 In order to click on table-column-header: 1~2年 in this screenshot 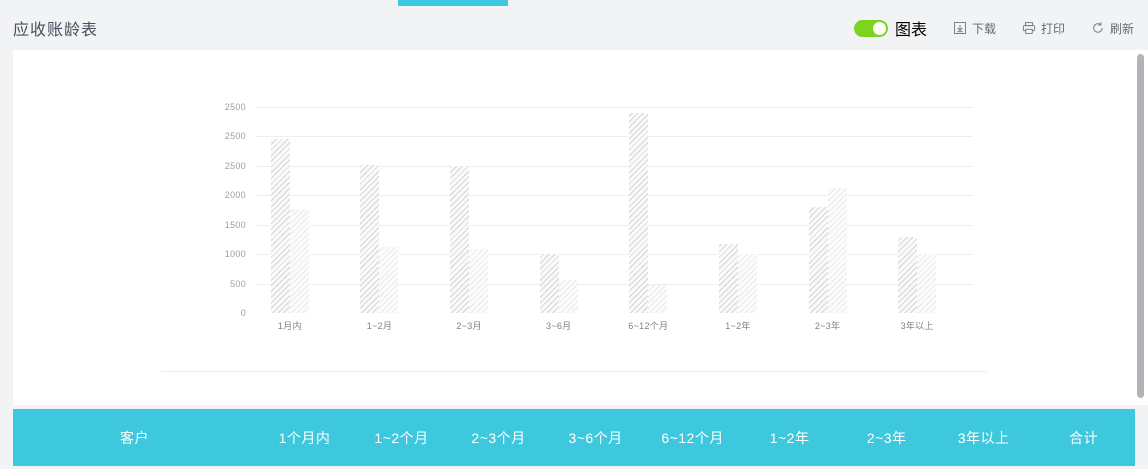, I will do `click(789, 437)`.